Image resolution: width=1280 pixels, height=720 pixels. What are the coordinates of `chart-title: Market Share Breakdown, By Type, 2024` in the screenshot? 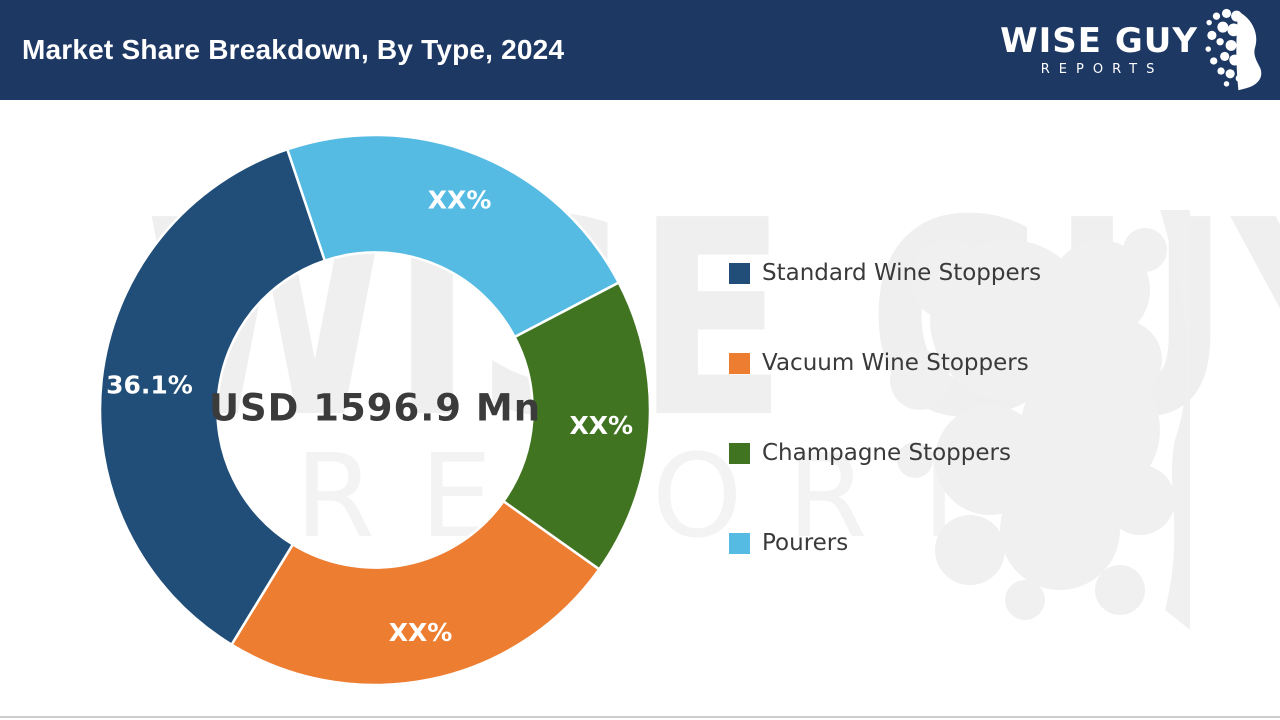 It's located at (293, 49).